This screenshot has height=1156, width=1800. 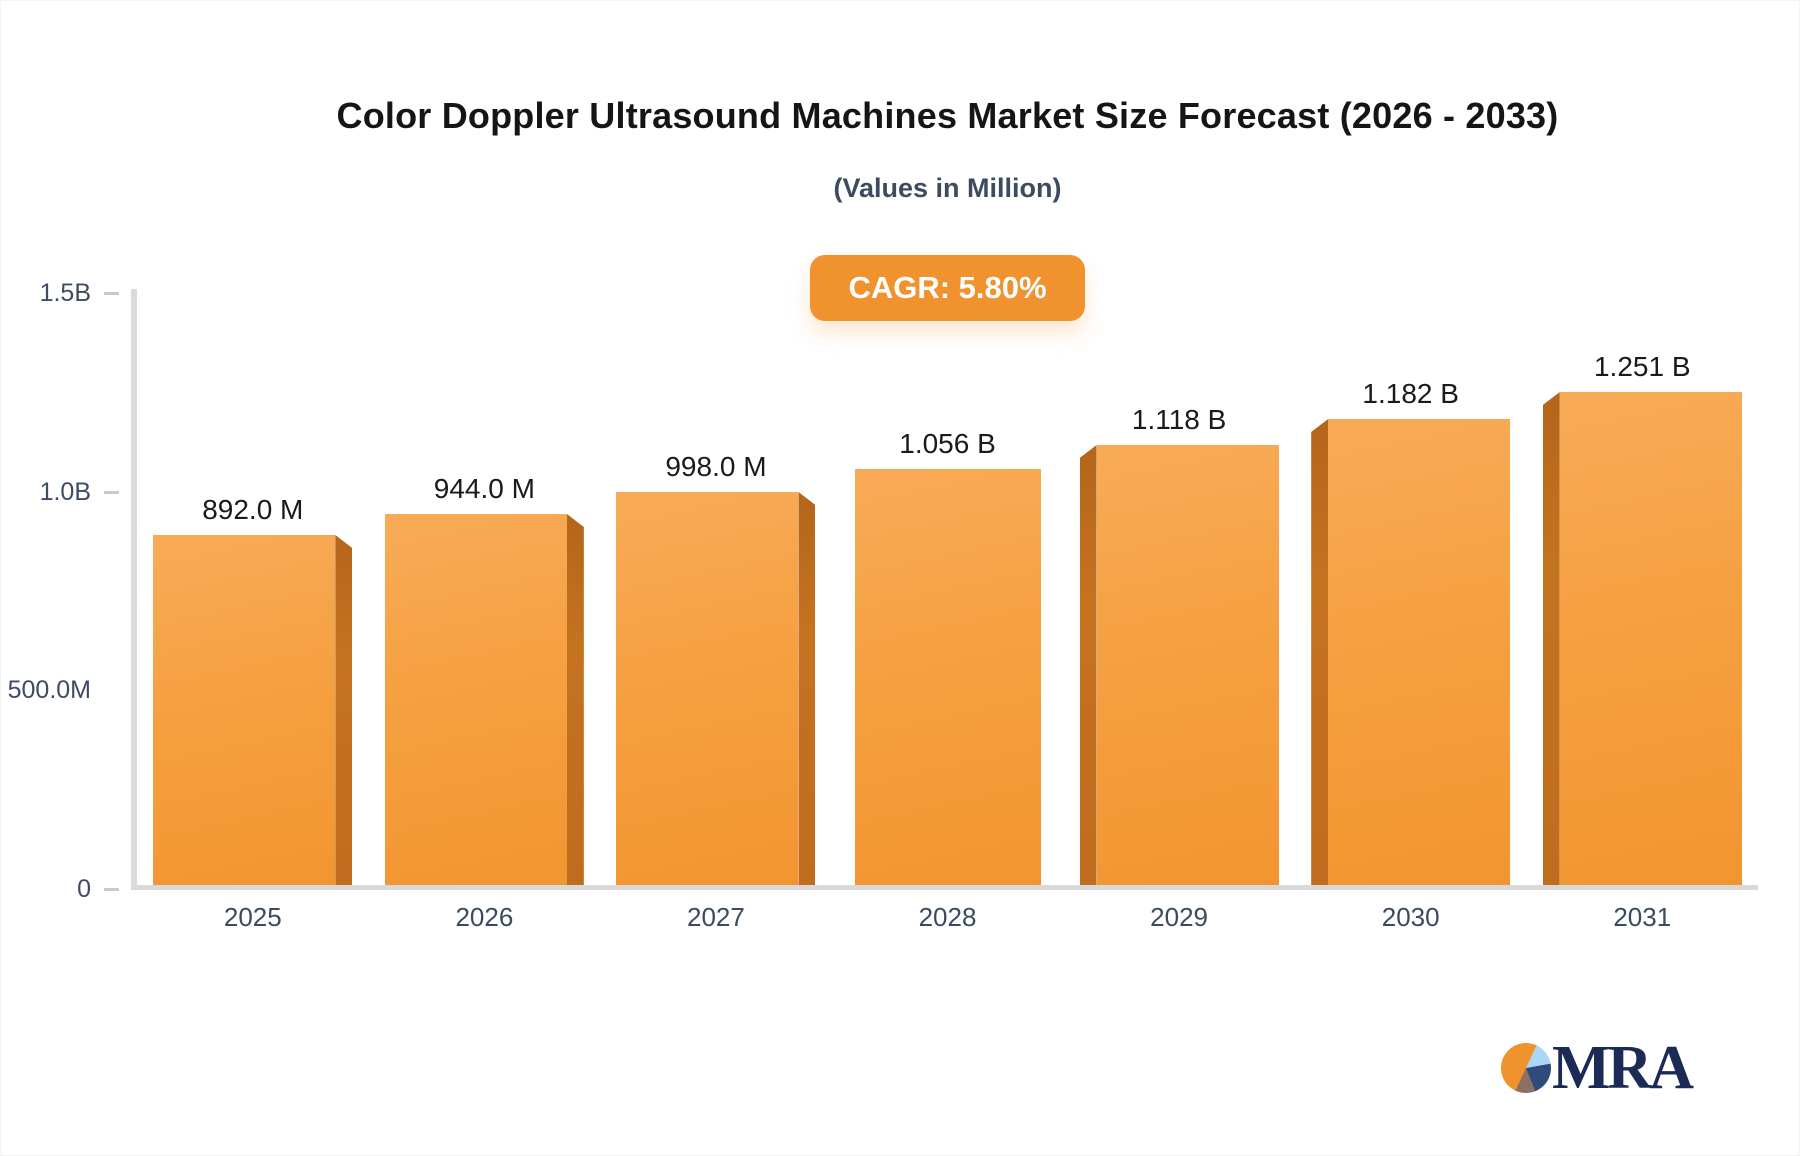 I want to click on bar-2025: 892.0 M, so click(x=253, y=691).